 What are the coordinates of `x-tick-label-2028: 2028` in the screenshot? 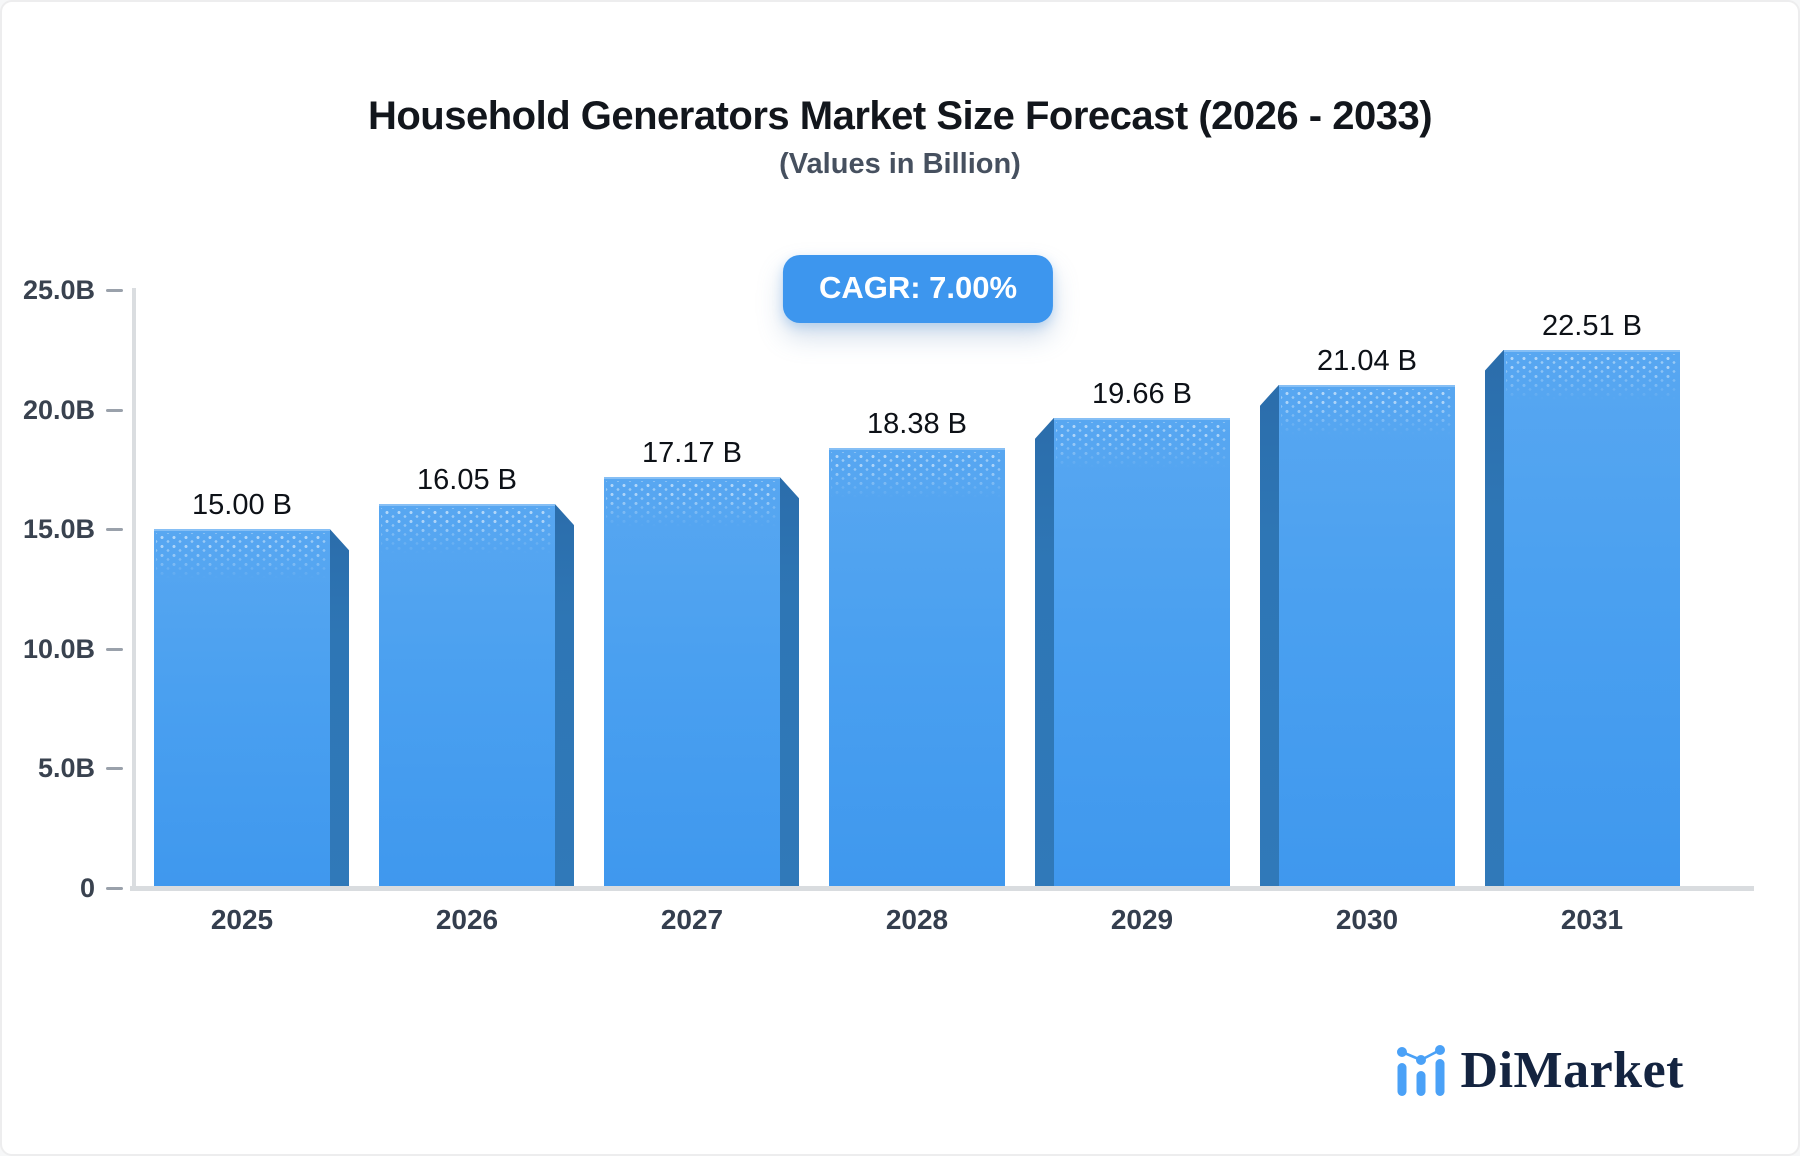 It's located at (917, 919).